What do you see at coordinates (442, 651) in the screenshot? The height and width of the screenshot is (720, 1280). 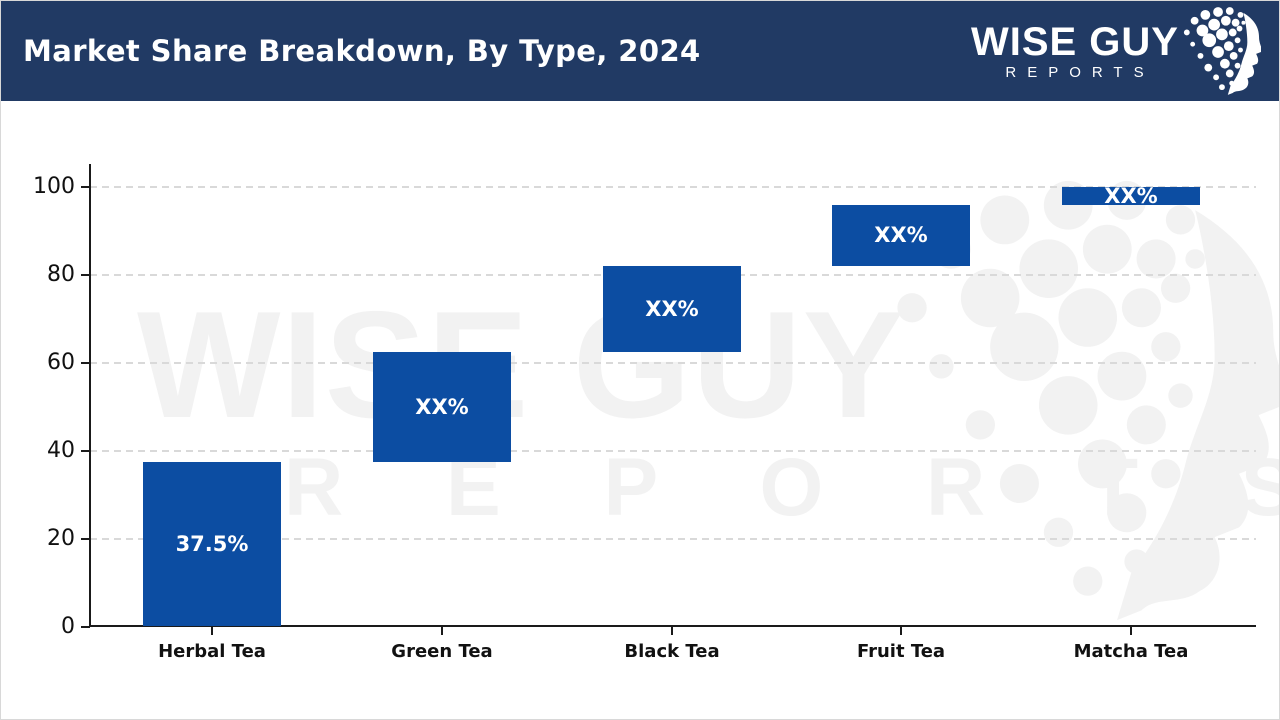 I see `x-tick-label-1: Green Tea` at bounding box center [442, 651].